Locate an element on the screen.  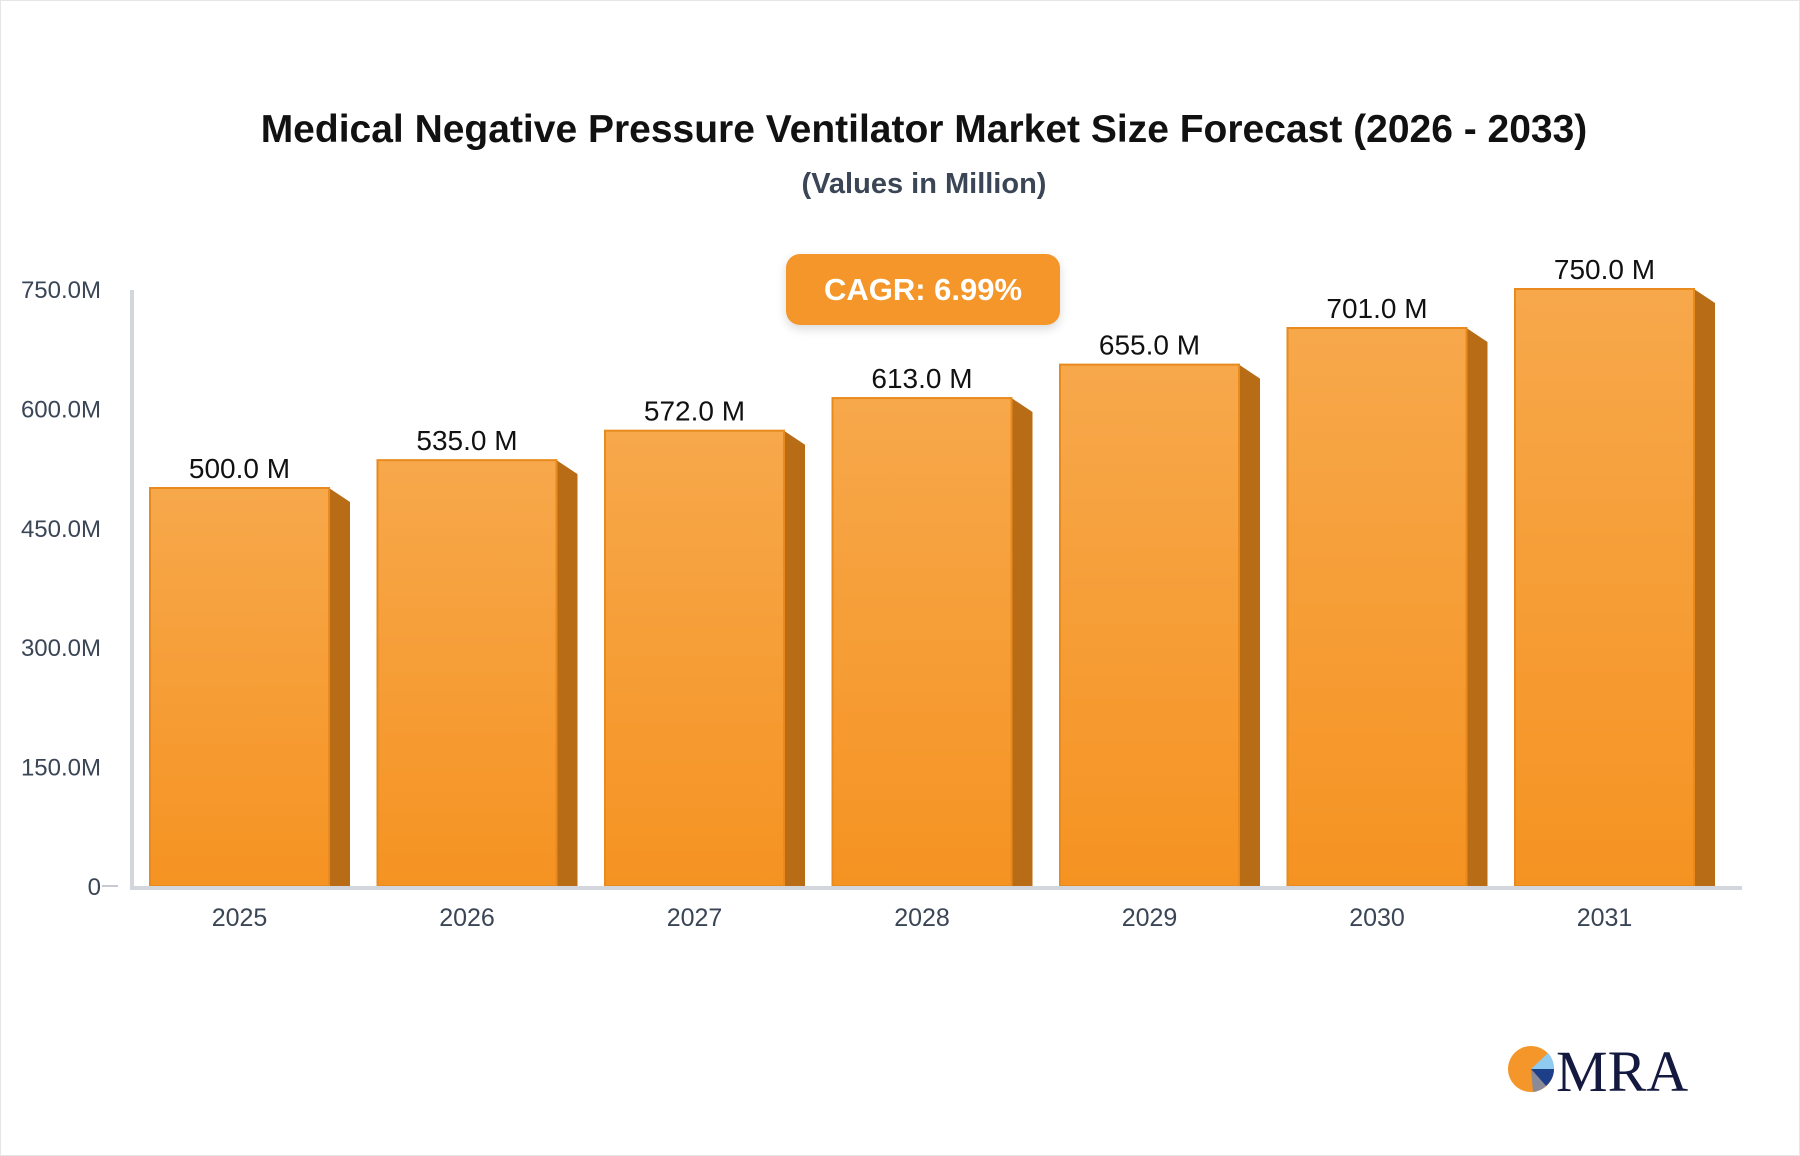
bar-2026 is located at coordinates (467, 673).